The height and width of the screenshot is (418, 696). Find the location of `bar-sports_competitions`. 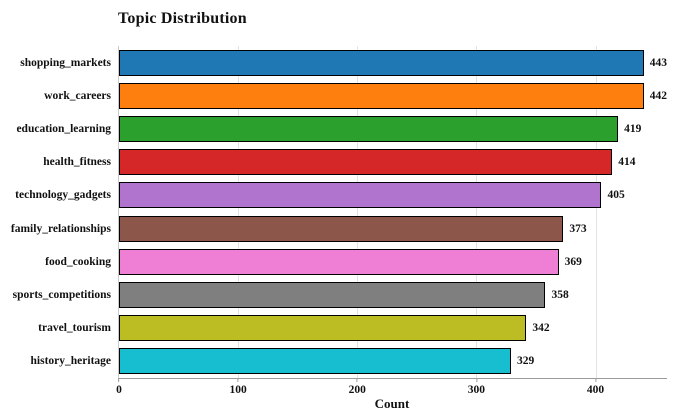

bar-sports_competitions is located at coordinates (332, 295).